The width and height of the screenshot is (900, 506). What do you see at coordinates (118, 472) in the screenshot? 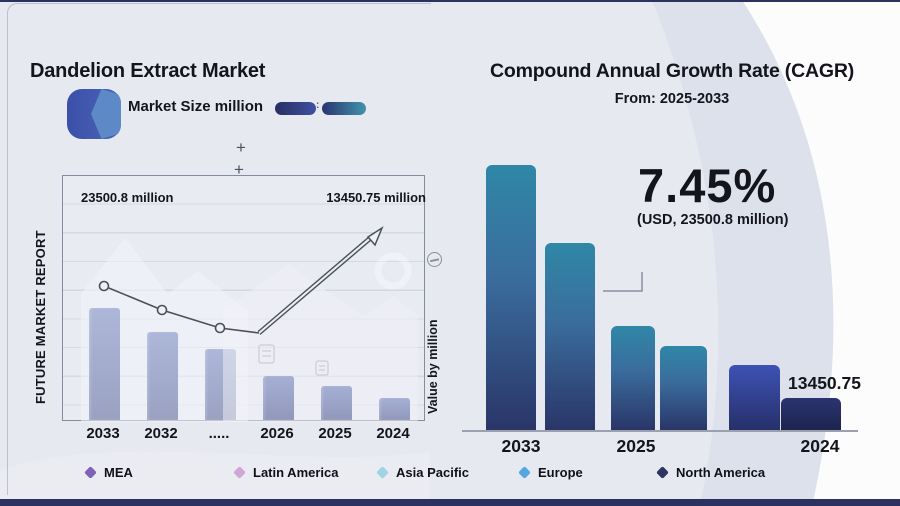
I see `legend-label: MEA` at bounding box center [118, 472].